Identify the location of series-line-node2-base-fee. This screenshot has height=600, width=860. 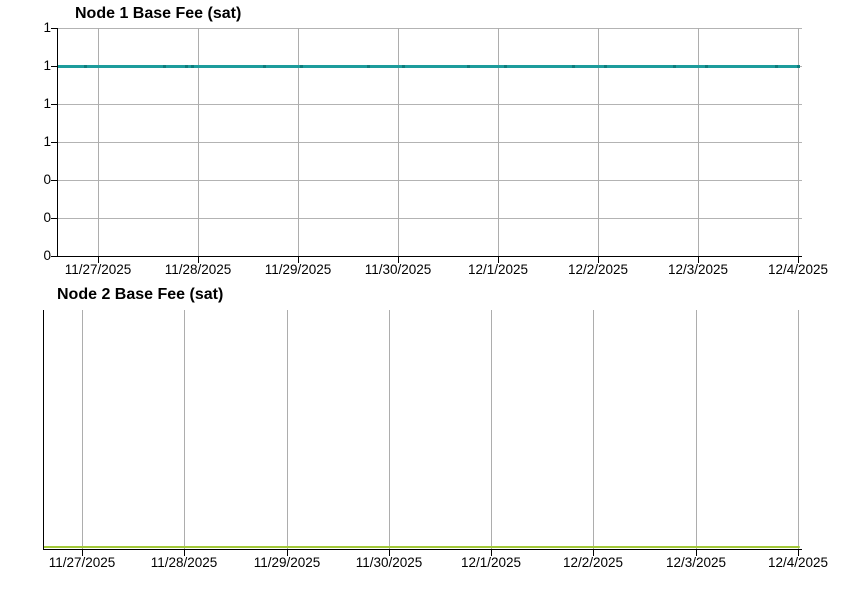
(421, 547).